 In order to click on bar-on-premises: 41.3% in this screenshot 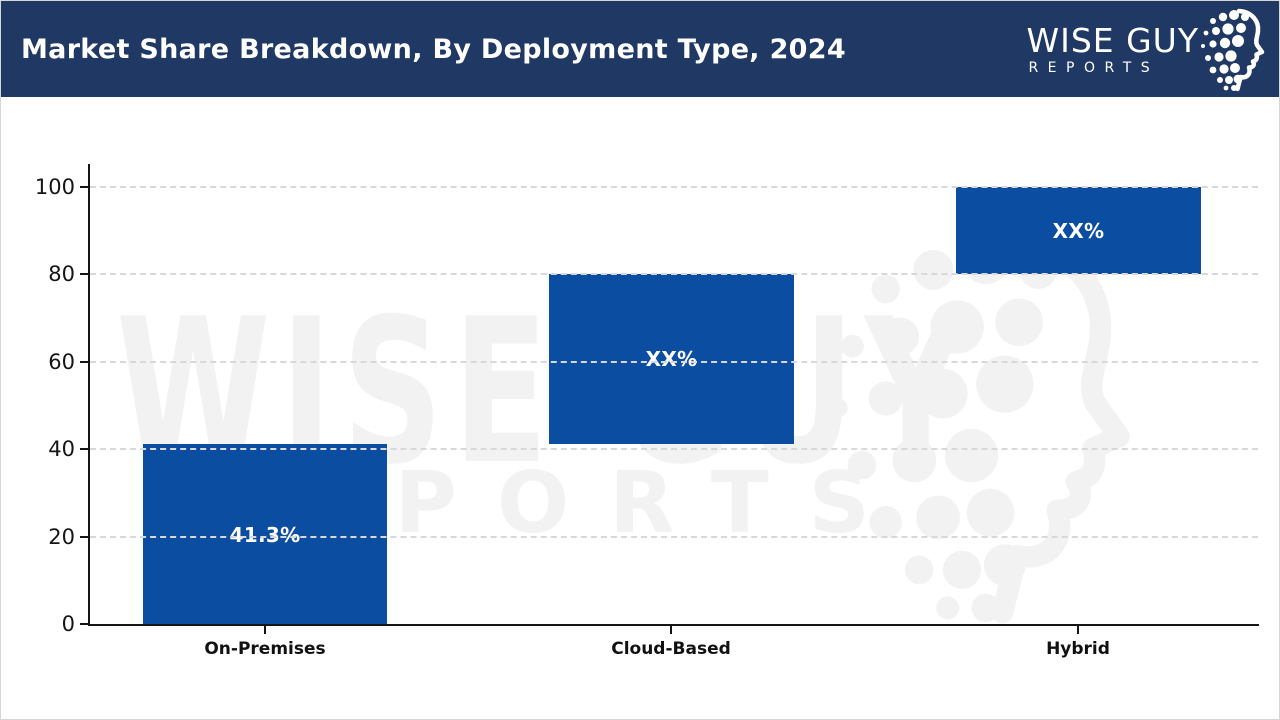, I will do `click(265, 534)`.